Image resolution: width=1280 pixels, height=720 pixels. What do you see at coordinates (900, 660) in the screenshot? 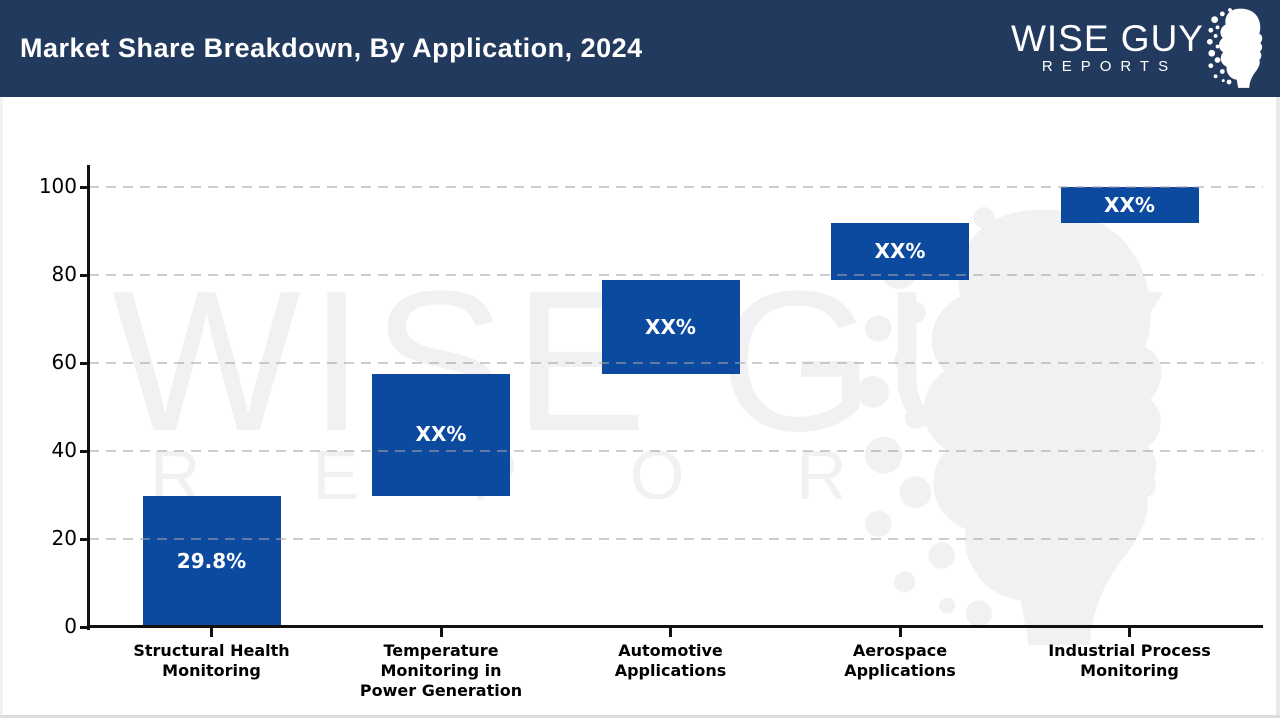
I see `category-label-4: Aerospace Applications` at bounding box center [900, 660].